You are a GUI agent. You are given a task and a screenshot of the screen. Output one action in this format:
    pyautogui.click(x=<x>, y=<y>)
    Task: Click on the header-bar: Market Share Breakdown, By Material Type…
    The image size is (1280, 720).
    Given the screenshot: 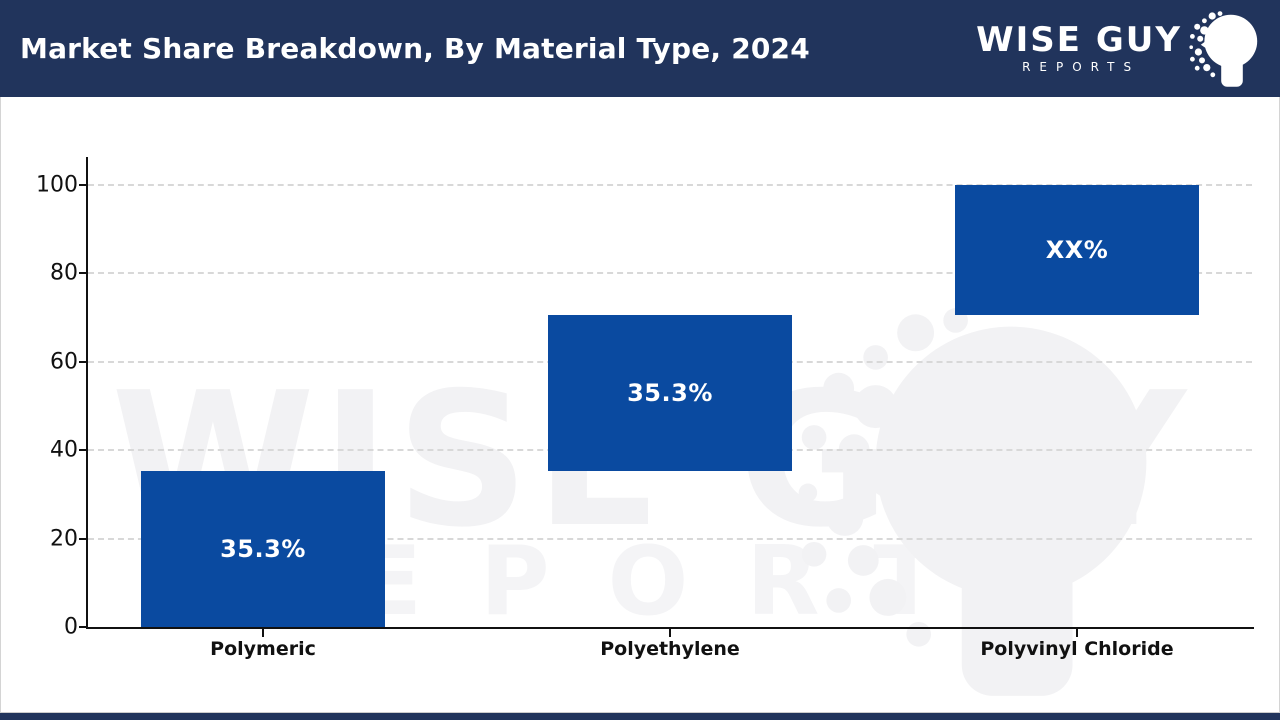 What is the action you would take?
    pyautogui.click(x=640, y=48)
    